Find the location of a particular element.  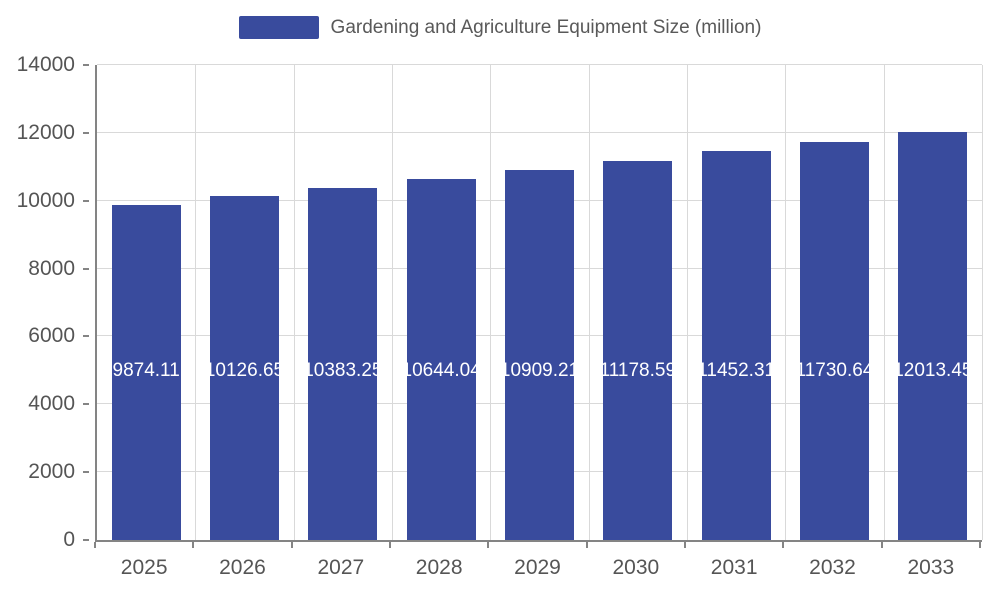

y-tick-label: 12000 is located at coordinates (45, 132).